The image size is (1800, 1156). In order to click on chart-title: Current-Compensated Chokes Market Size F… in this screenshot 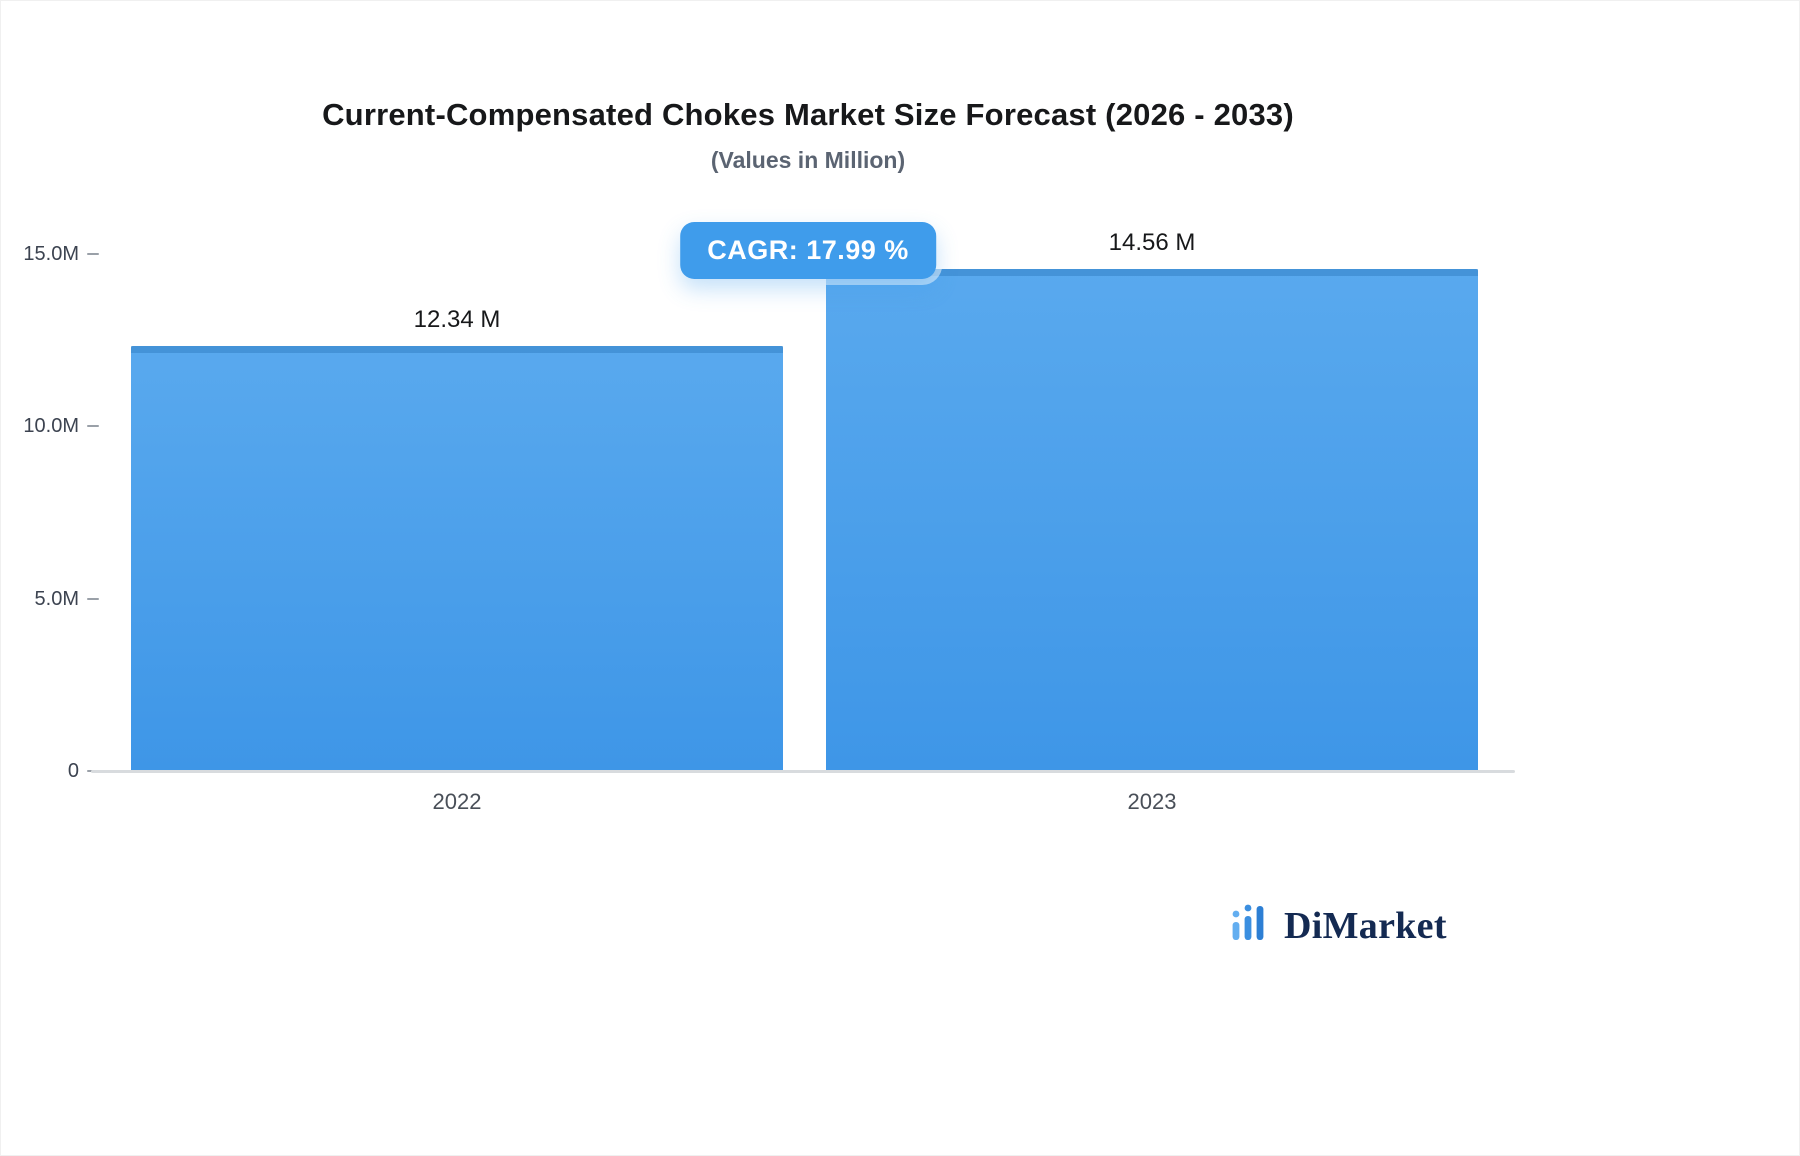, I will do `click(808, 114)`.